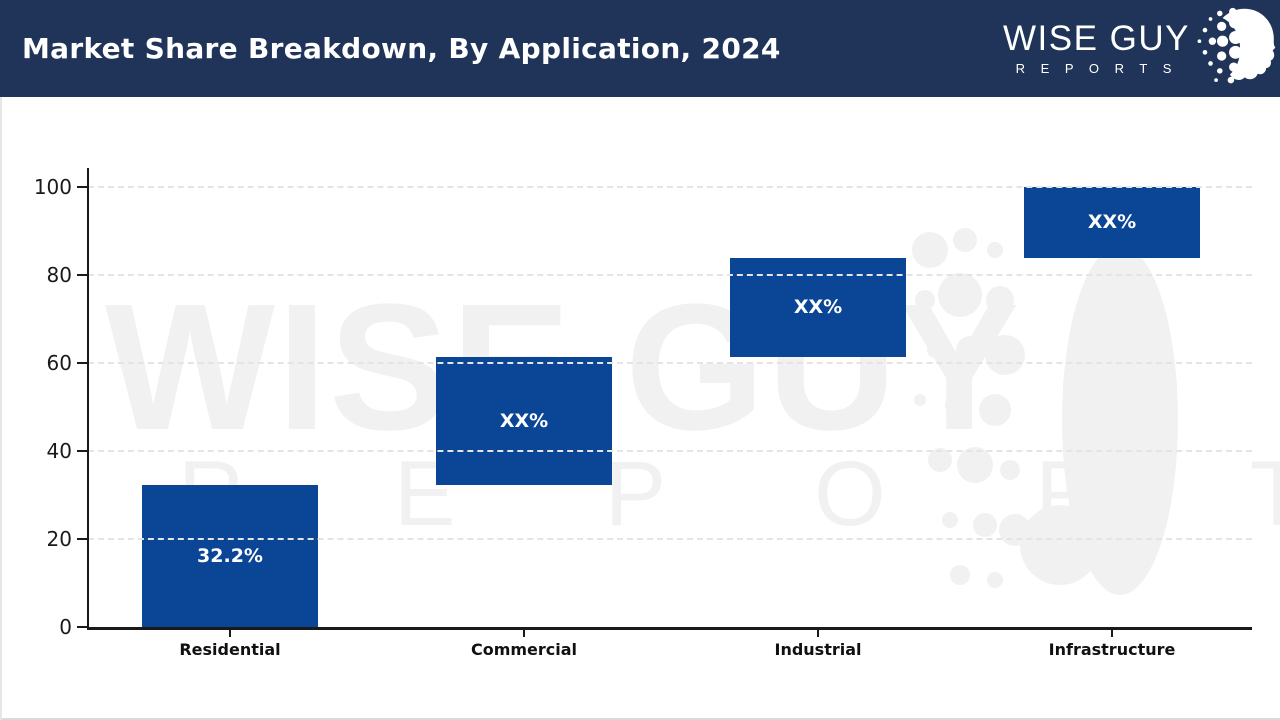 The height and width of the screenshot is (720, 1280). What do you see at coordinates (59, 275) in the screenshot?
I see `y-tick-label-80: 80` at bounding box center [59, 275].